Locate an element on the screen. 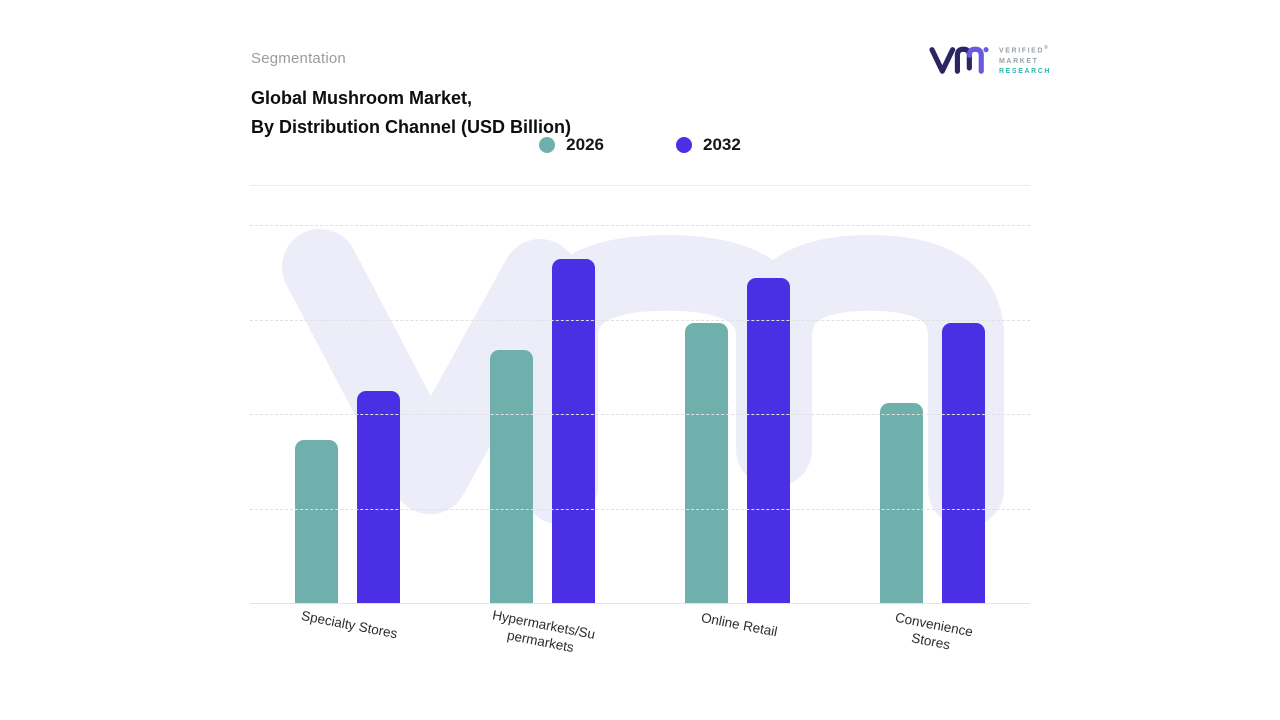  logo-line-market: MARKET is located at coordinates (1019, 61).